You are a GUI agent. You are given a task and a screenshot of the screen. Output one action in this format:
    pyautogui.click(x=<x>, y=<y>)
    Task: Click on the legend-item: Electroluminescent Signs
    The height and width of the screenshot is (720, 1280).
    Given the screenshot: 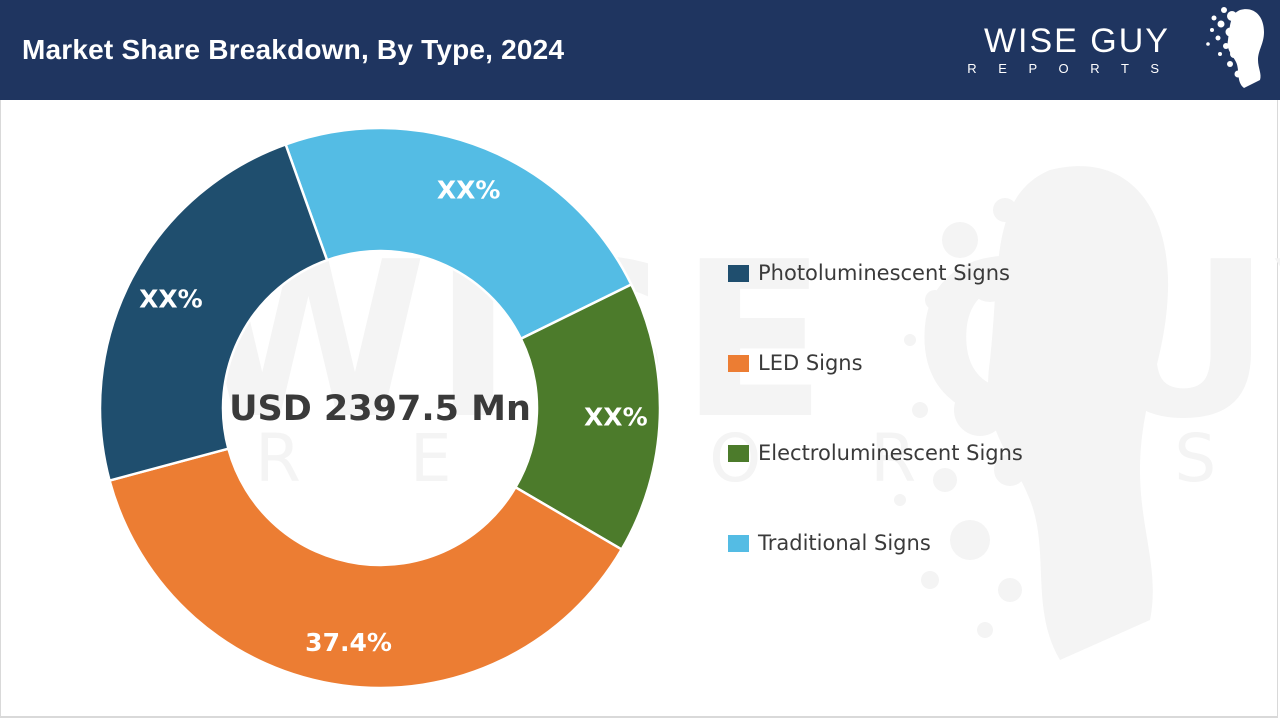 What is the action you would take?
    pyautogui.click(x=875, y=453)
    